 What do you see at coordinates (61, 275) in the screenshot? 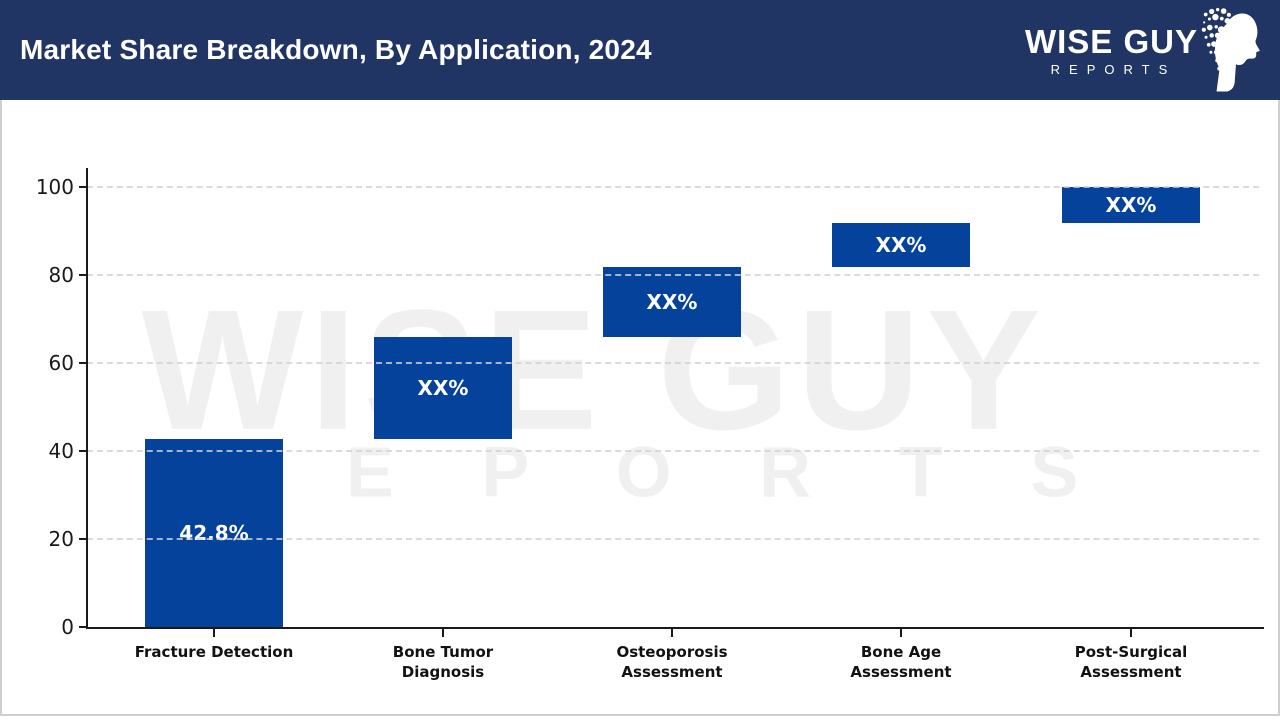
I see `y-tick-label-80: 80` at bounding box center [61, 275].